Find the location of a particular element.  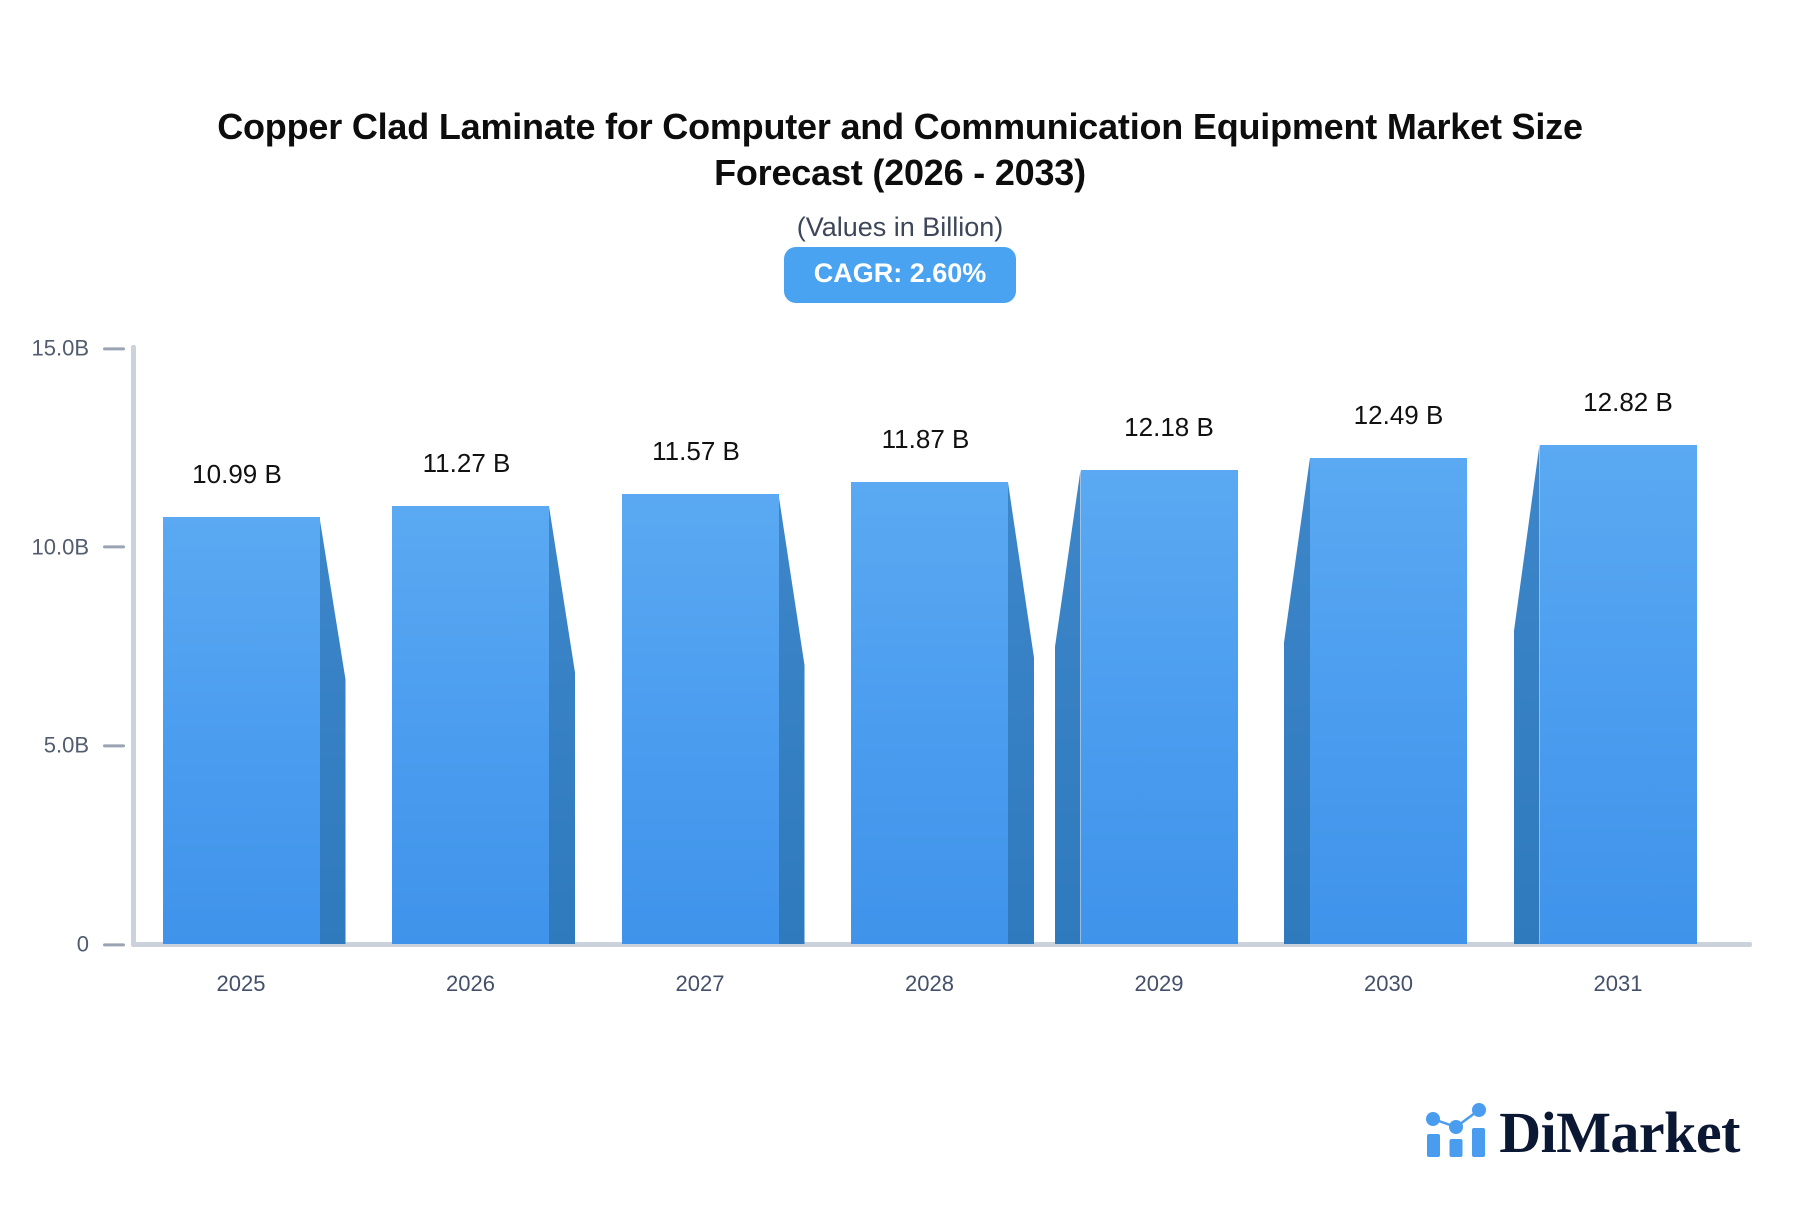

bar-value-label: 10.99 B is located at coordinates (237, 474).